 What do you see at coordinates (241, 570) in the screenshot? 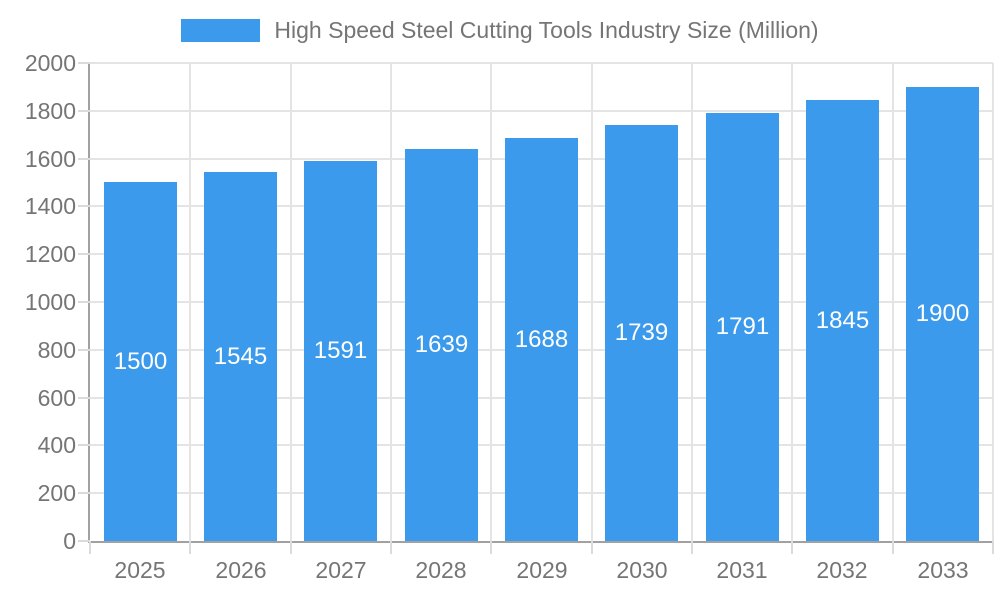
I see `x-axis-label: 2026` at bounding box center [241, 570].